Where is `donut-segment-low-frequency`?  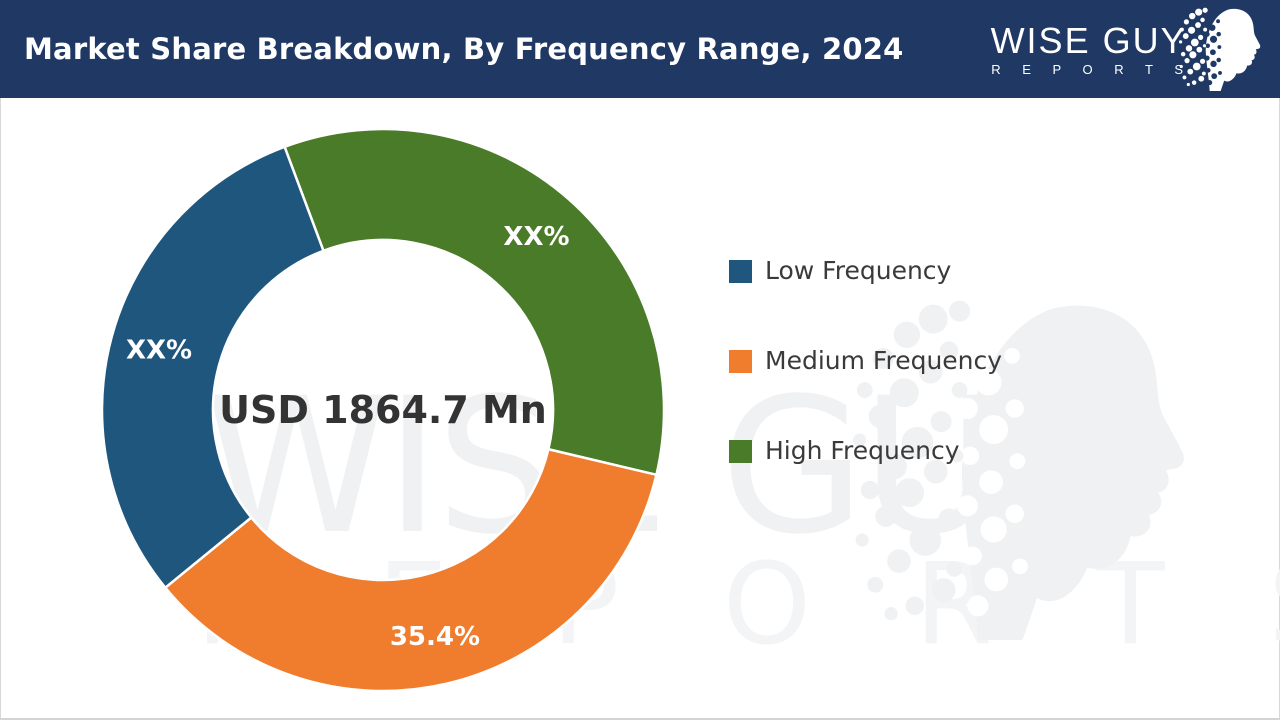
donut-segment-low-frequency is located at coordinates (212, 367).